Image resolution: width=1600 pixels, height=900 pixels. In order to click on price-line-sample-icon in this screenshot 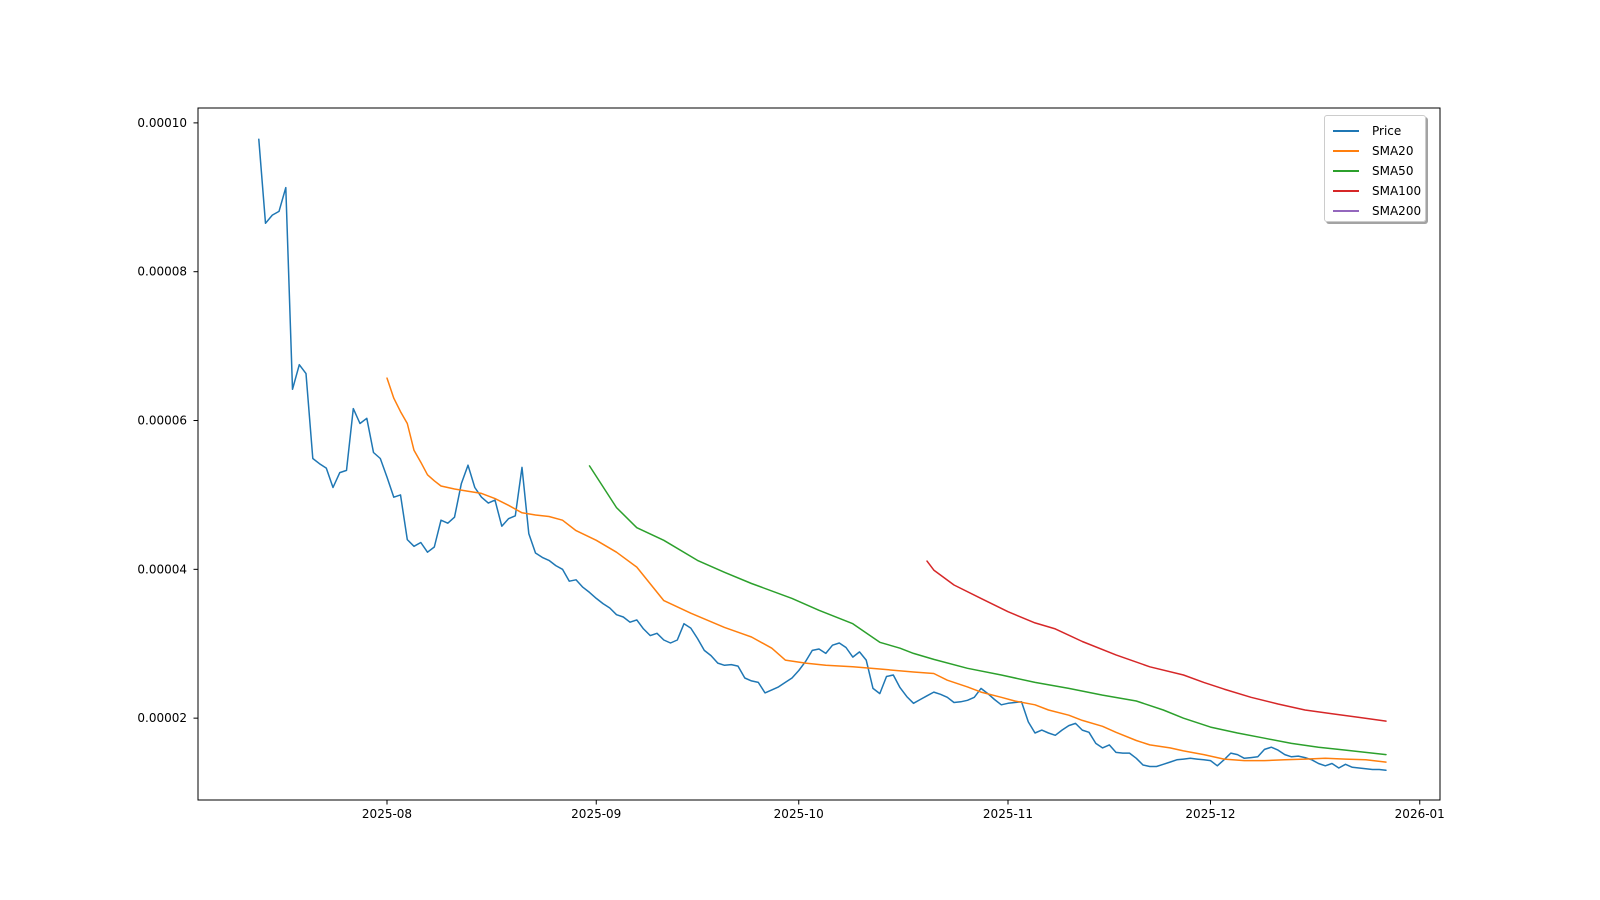, I will do `click(1346, 131)`.